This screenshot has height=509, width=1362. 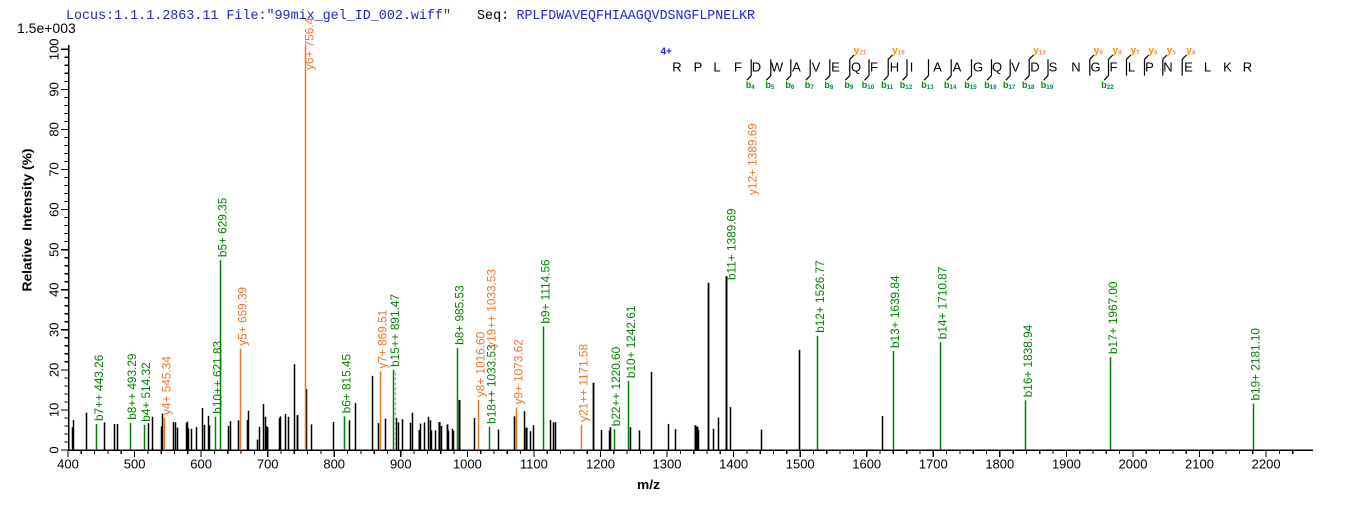 I want to click on svg-text: 1.5e+003, so click(x=46, y=28).